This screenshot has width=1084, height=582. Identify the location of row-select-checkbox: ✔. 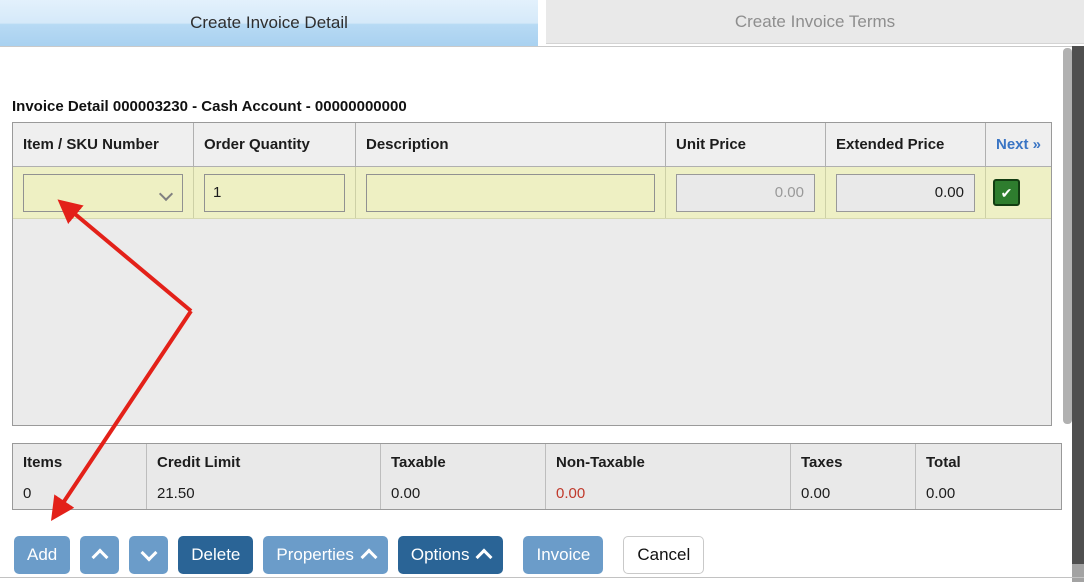
(1006, 192).